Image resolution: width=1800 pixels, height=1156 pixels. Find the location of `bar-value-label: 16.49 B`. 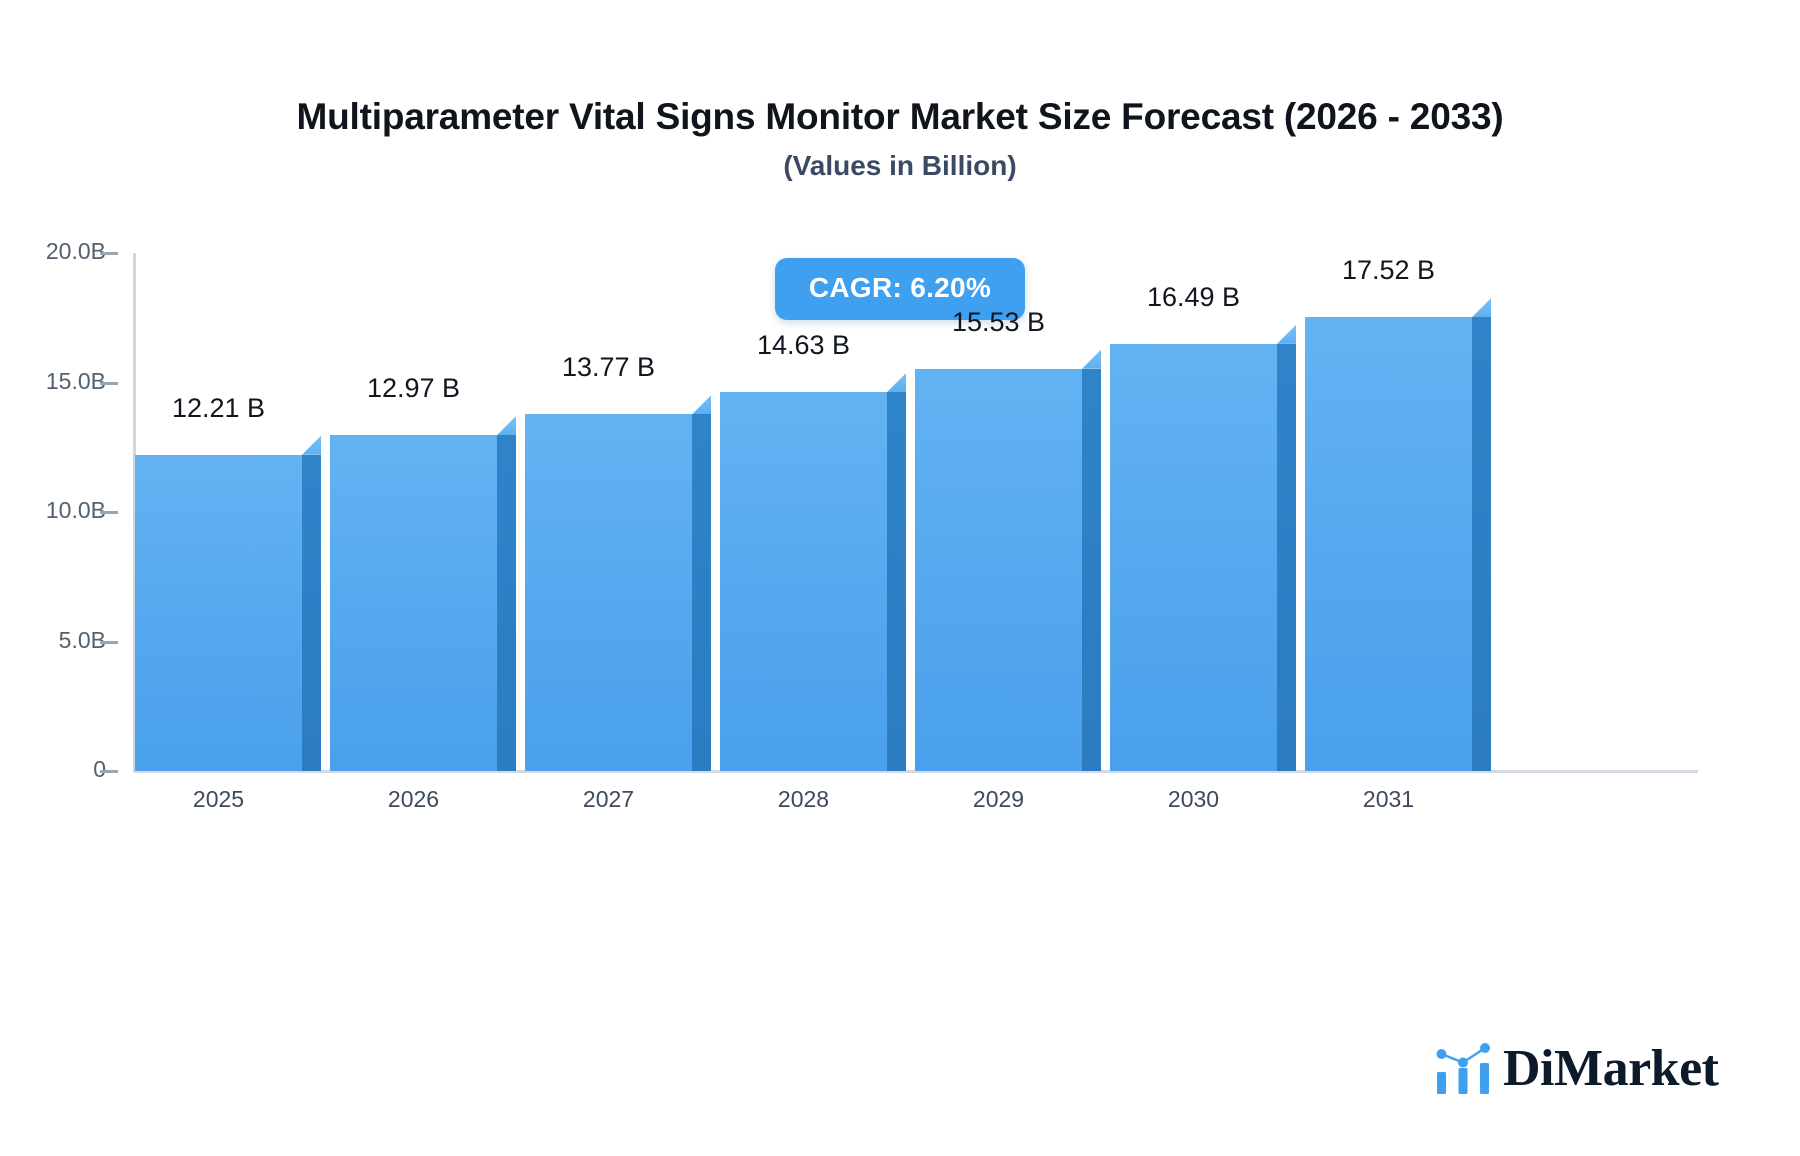

bar-value-label: 16.49 B is located at coordinates (1193, 296).